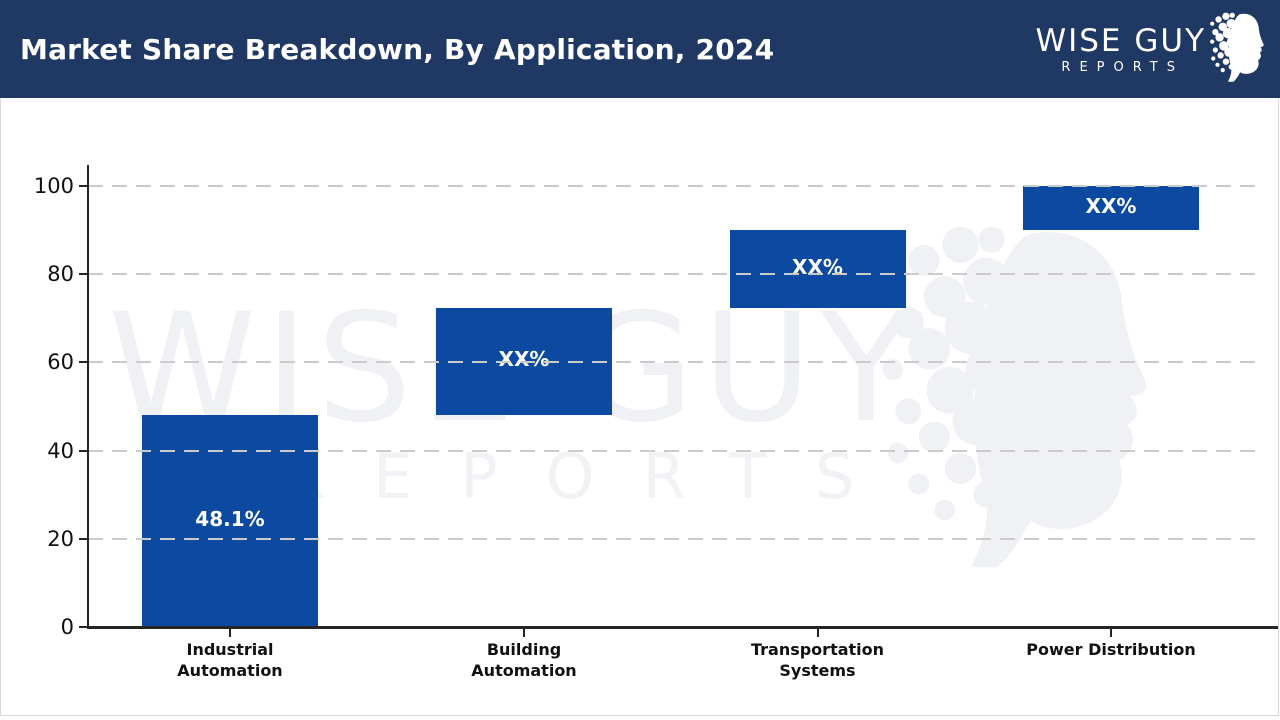  I want to click on y-tick-label: 80, so click(60, 274).